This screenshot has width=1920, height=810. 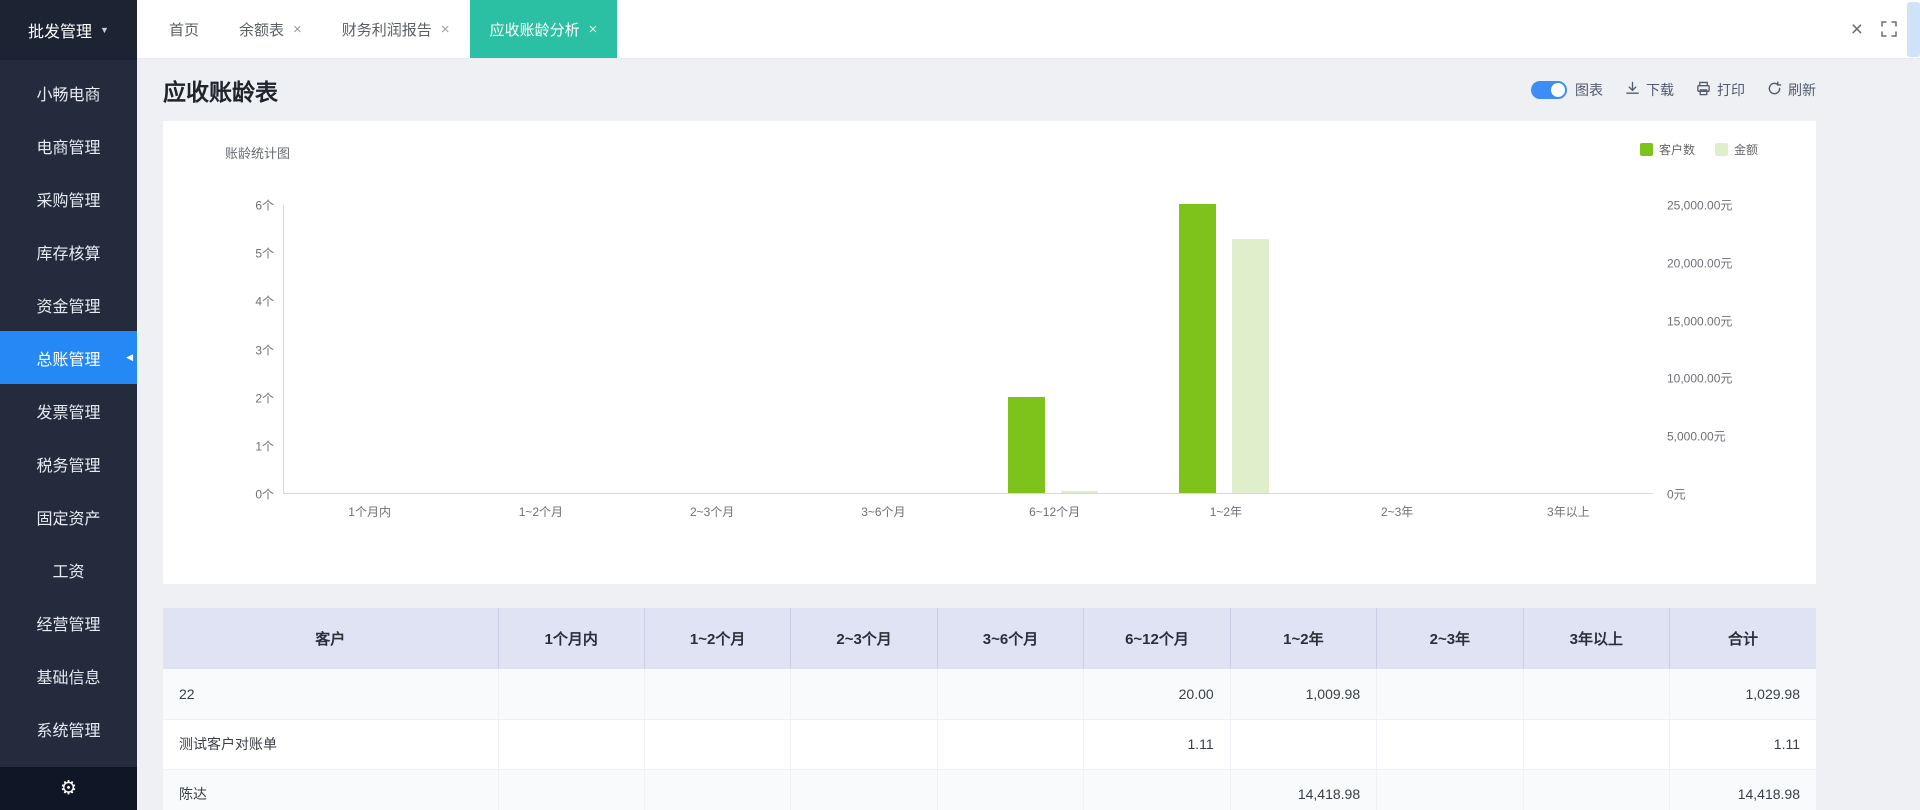 I want to click on sidebar-item-label: 固定资产, so click(x=68, y=519).